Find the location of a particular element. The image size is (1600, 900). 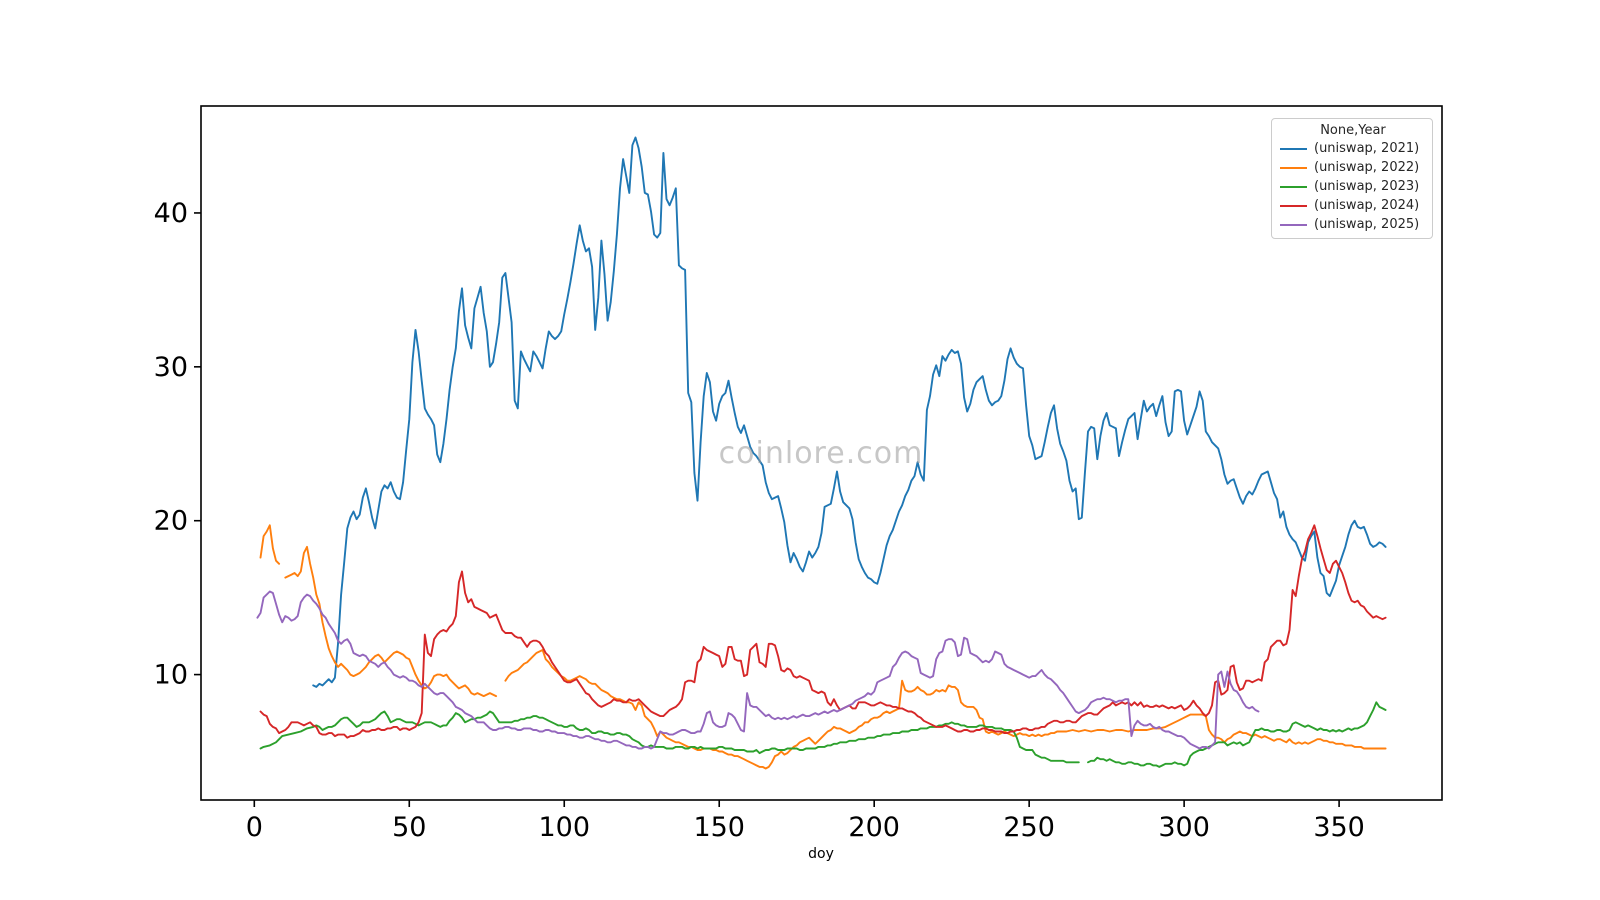

legend-entry: (uniswap, 2025) is located at coordinates (1353, 224).